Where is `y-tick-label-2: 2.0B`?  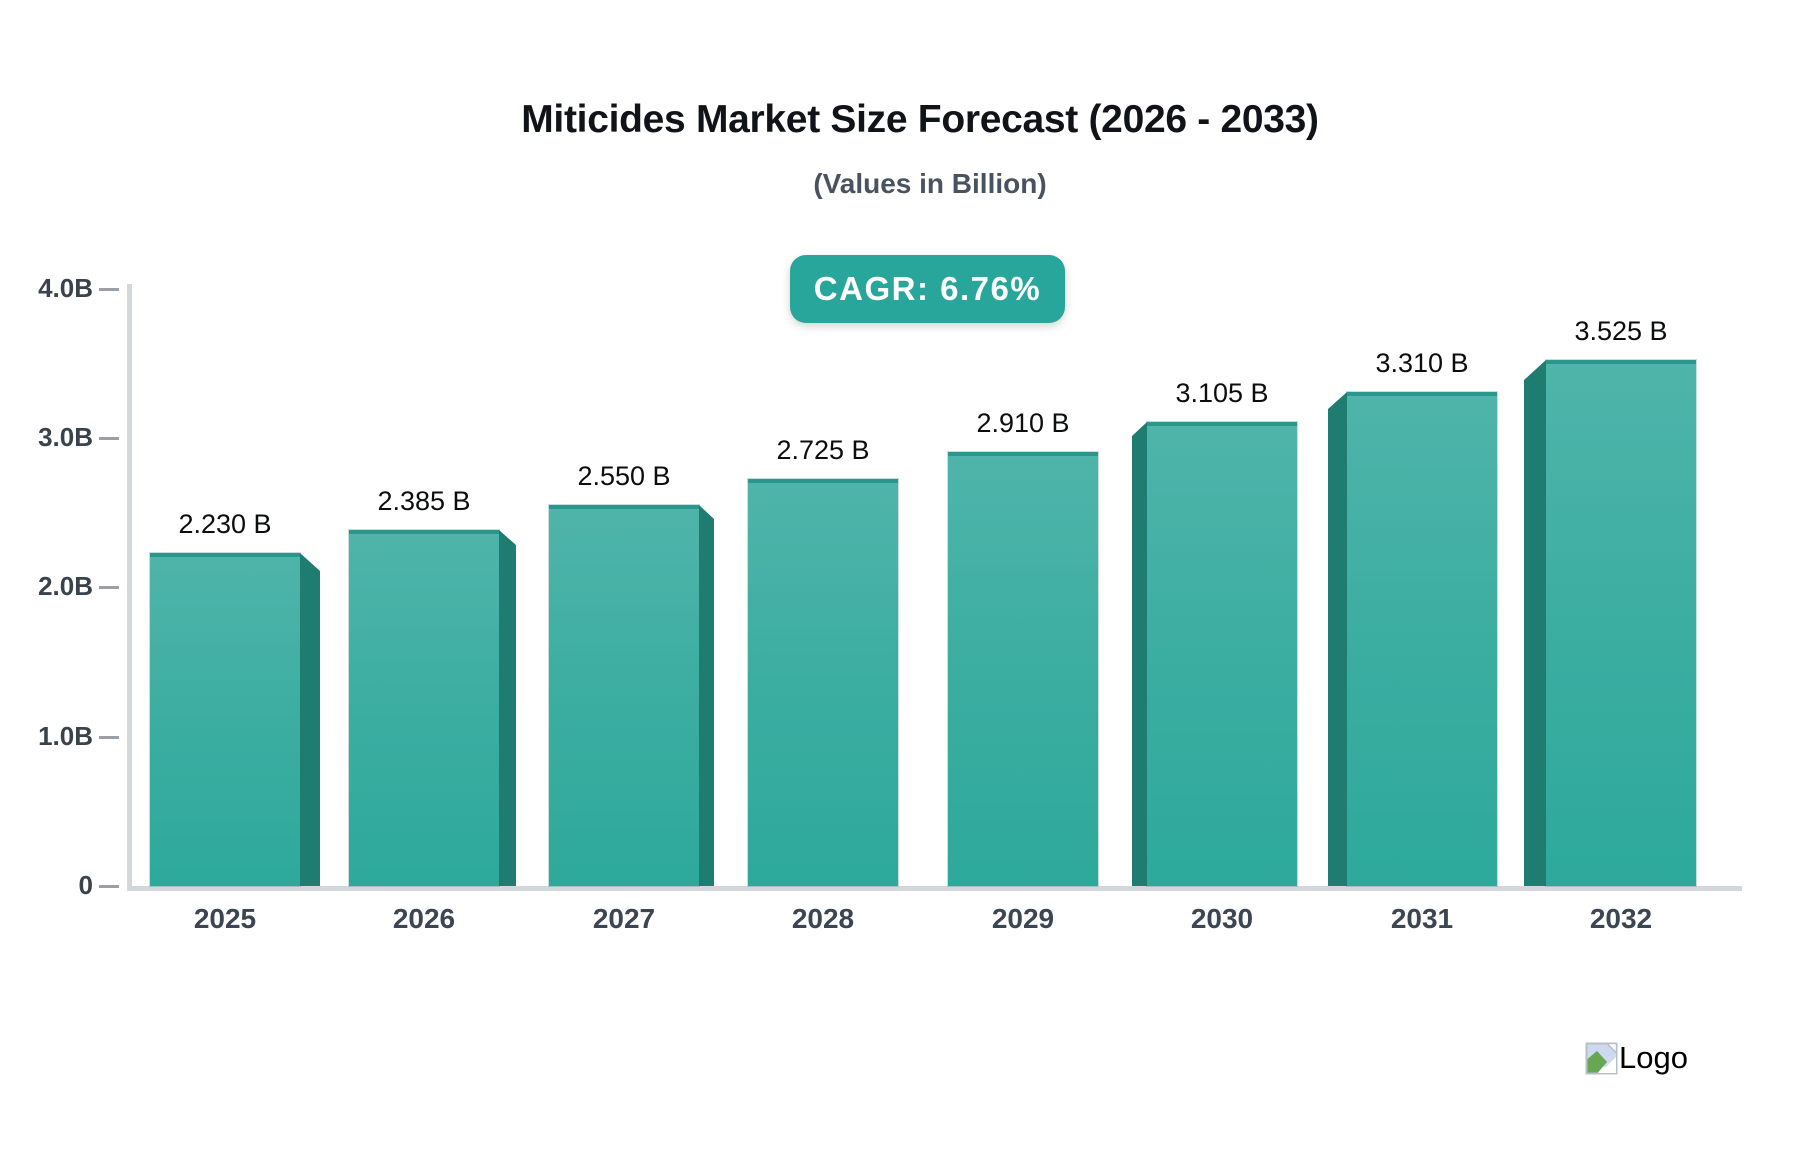 y-tick-label-2: 2.0B is located at coordinates (65, 586).